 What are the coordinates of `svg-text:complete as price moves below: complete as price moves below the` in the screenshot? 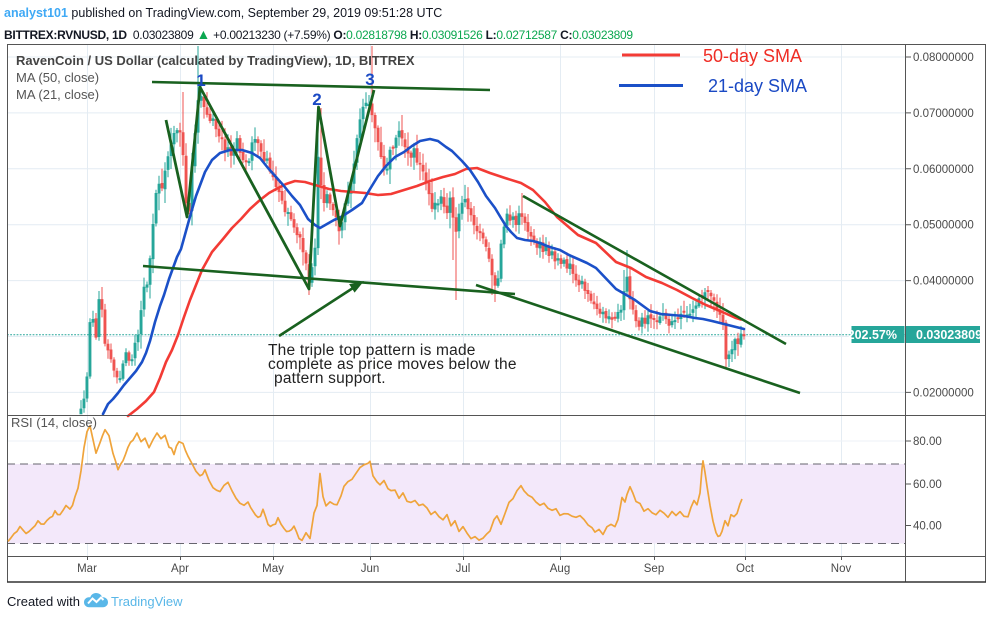 It's located at (392, 364).